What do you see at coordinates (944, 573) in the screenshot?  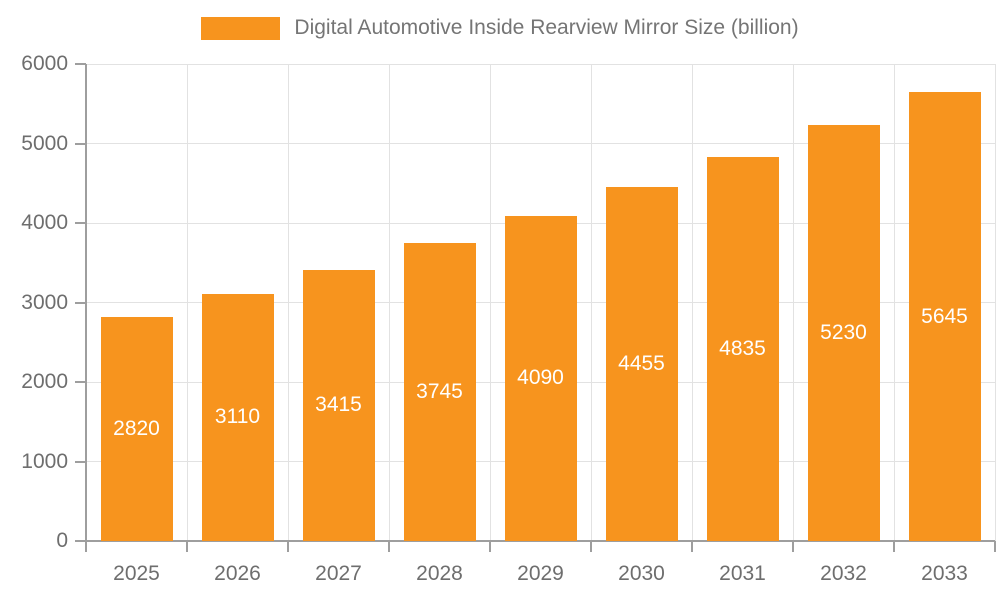 I see `x-axis-category-label: 2033` at bounding box center [944, 573].